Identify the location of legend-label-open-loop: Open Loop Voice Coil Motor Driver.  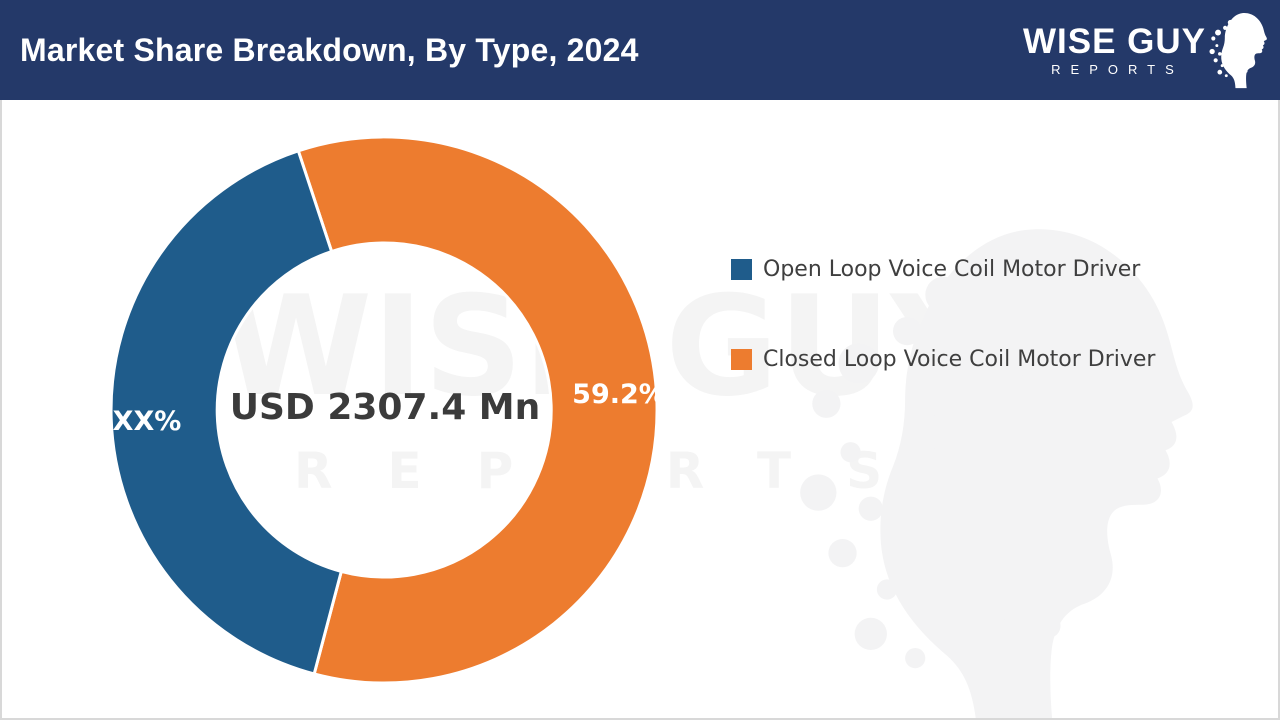
(952, 269).